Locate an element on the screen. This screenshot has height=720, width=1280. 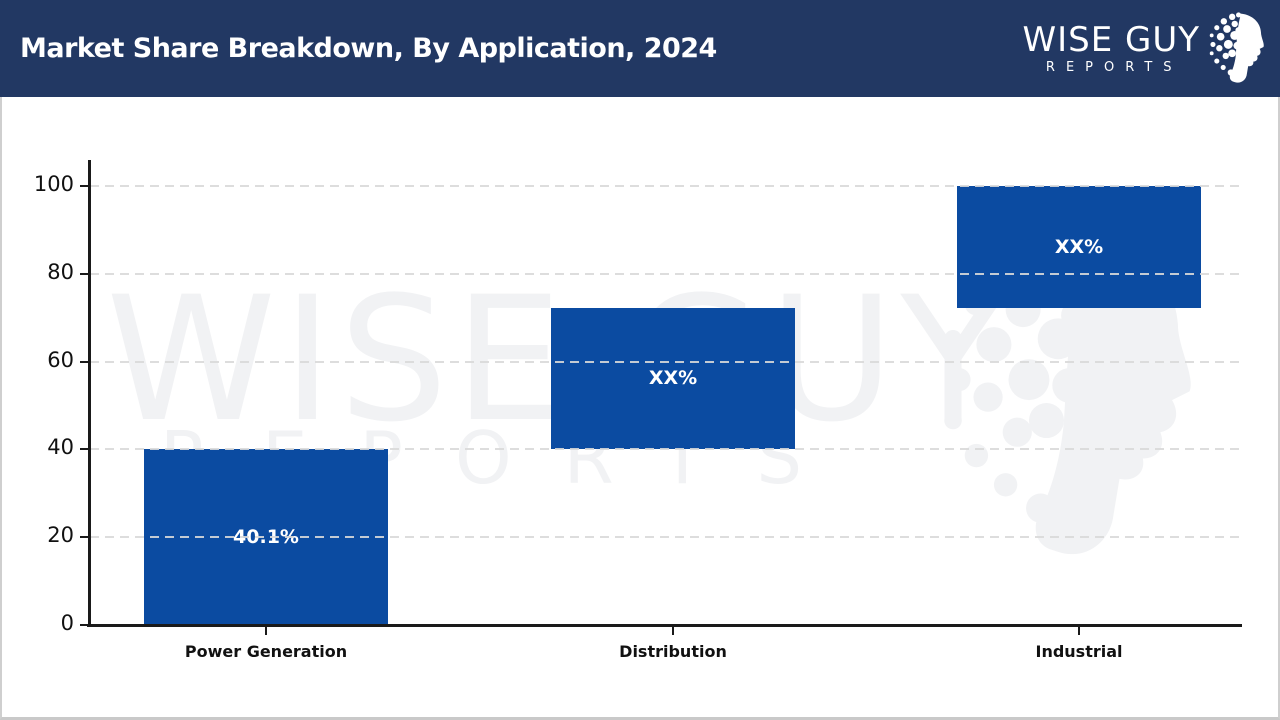
x-category-label-power-generation: Power Generation is located at coordinates (266, 651).